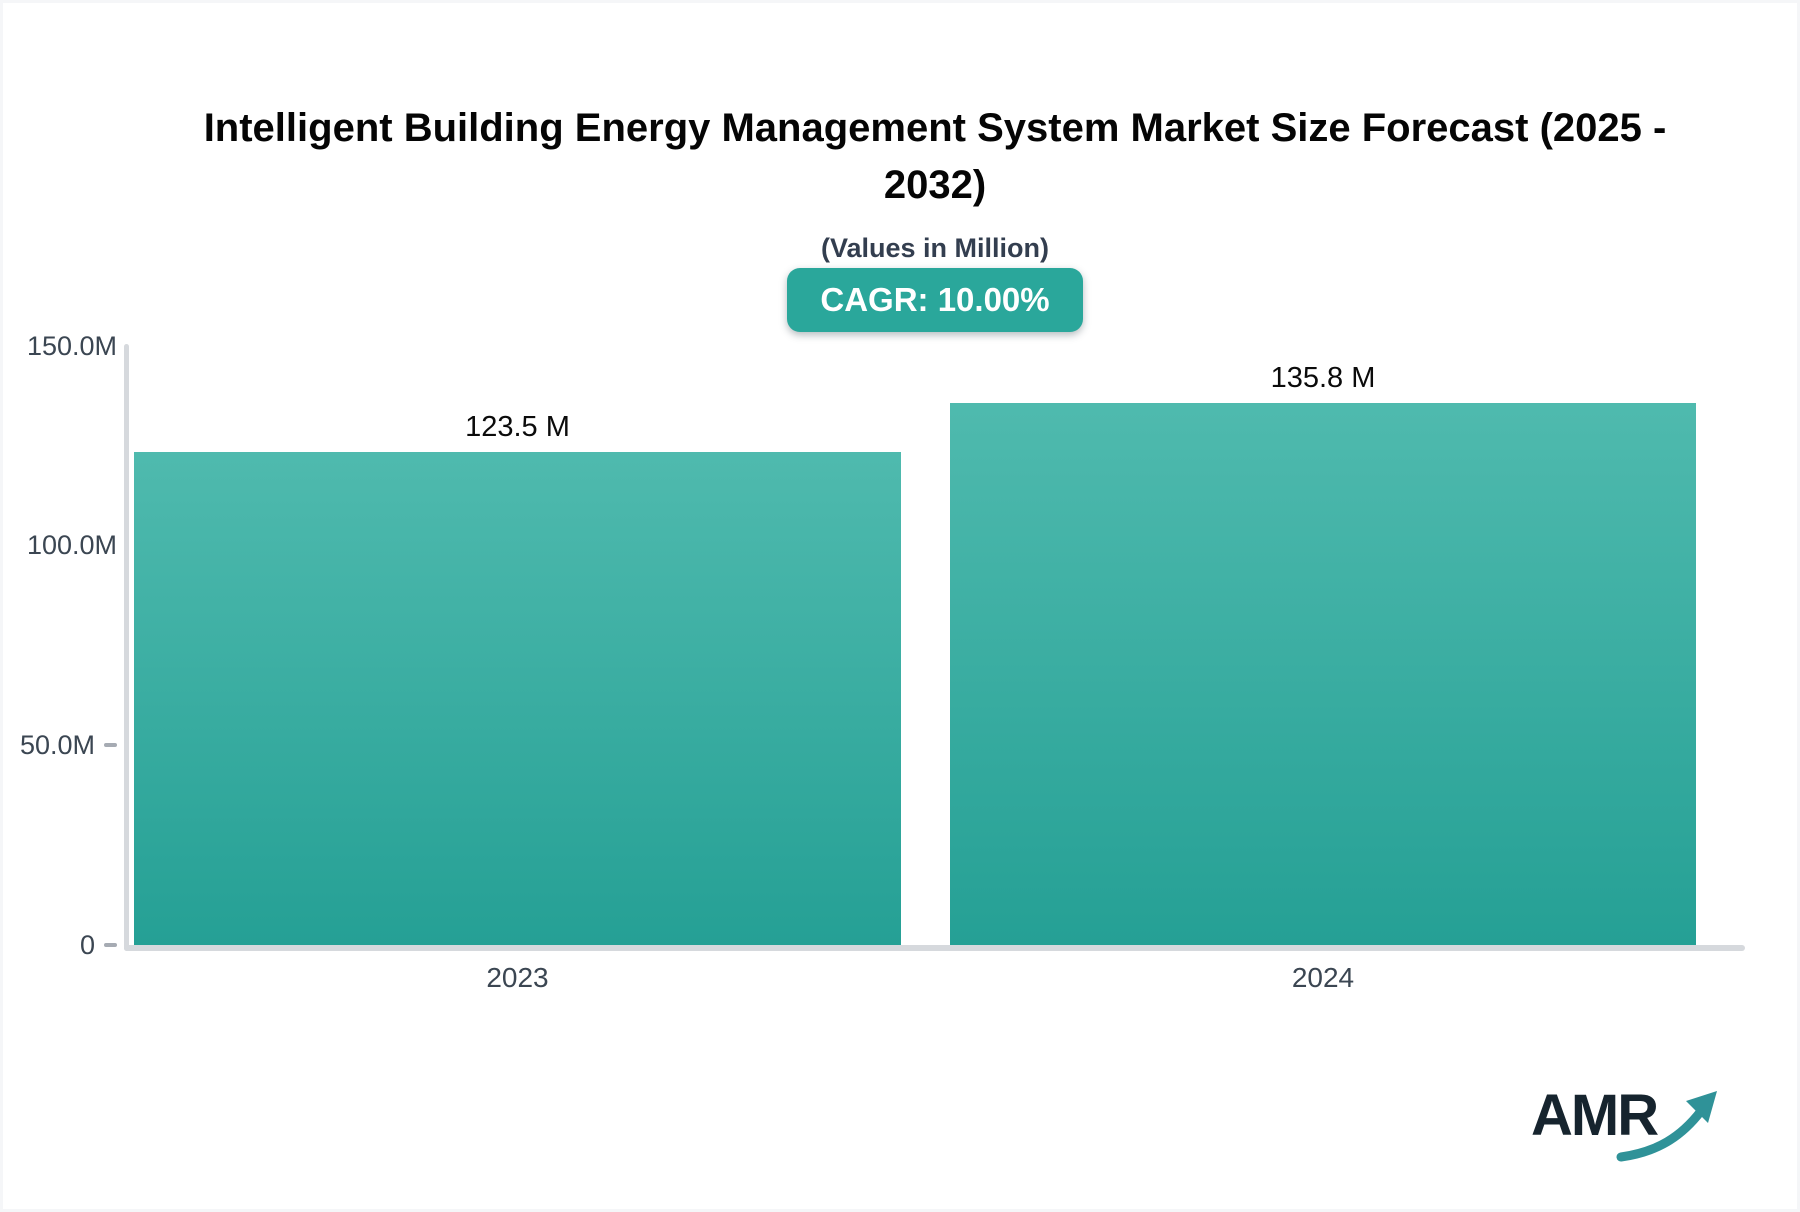 Image resolution: width=1800 pixels, height=1212 pixels. Describe the element at coordinates (935, 185) in the screenshot. I see `chart-title-line2: 2032)` at that location.